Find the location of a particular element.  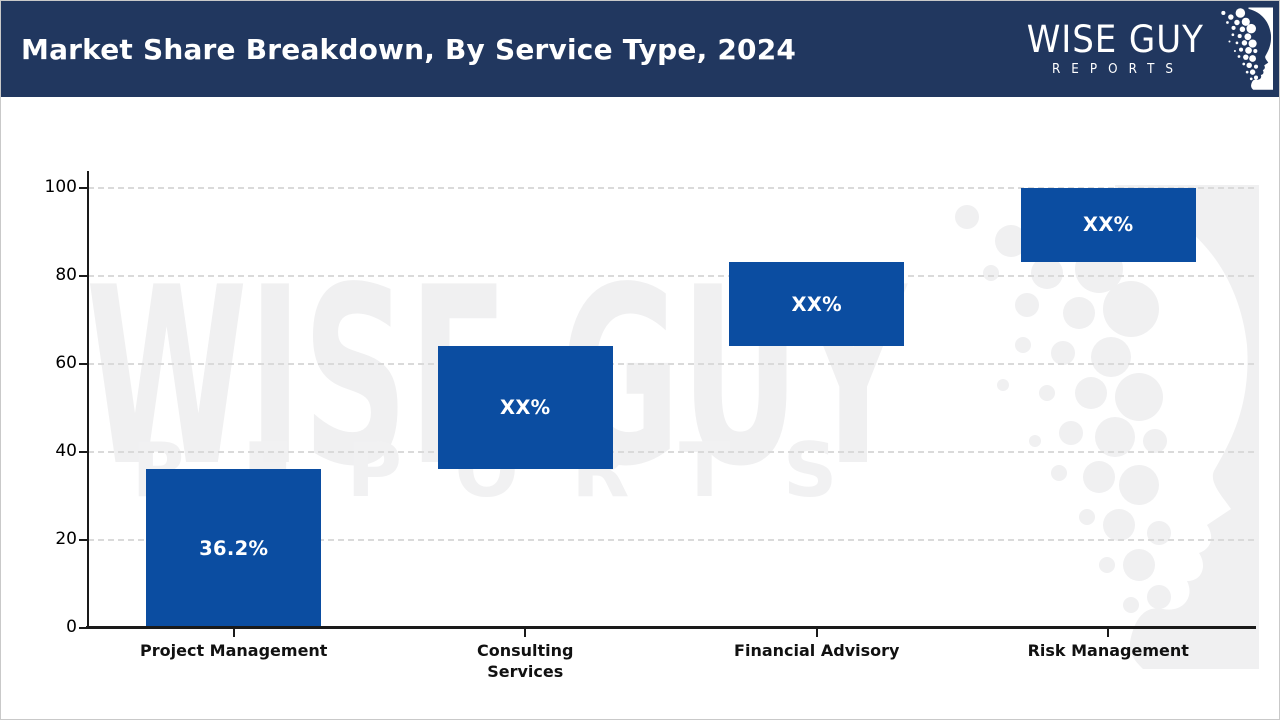

bar-segment: 36.2% is located at coordinates (234, 548).